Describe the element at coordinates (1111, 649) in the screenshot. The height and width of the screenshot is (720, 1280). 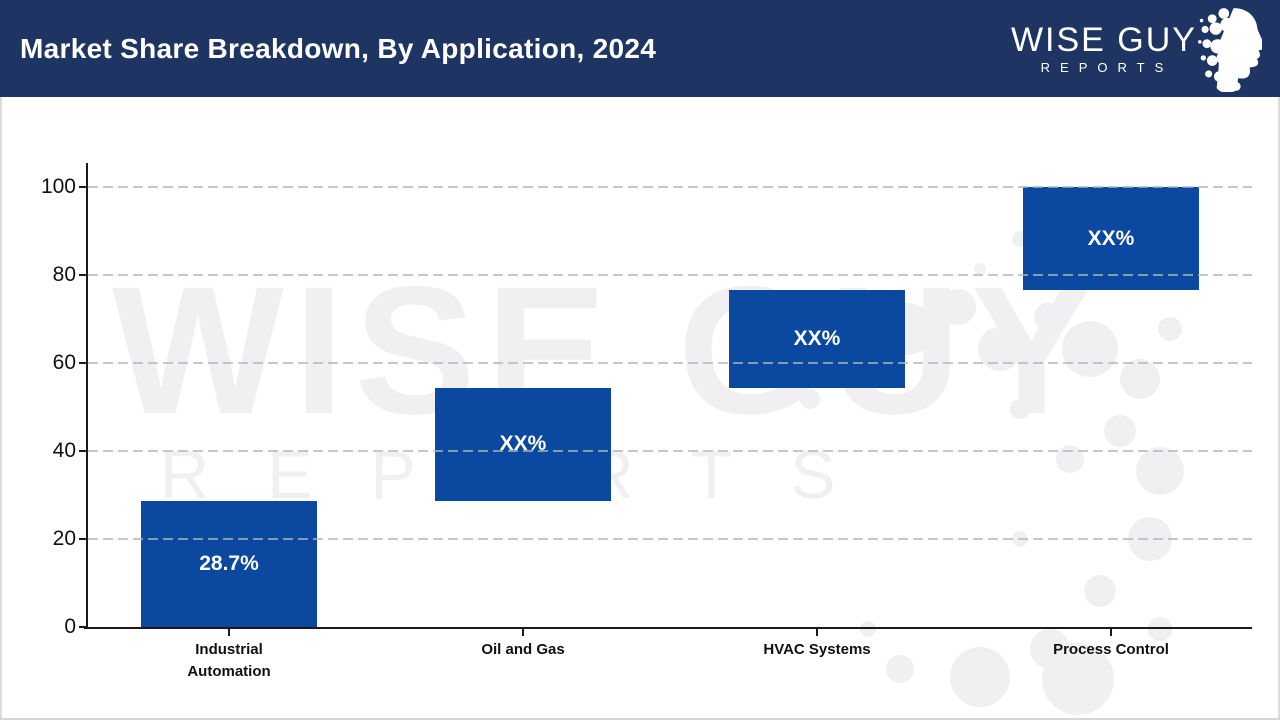
I see `x-axis-label: Process Control` at that location.